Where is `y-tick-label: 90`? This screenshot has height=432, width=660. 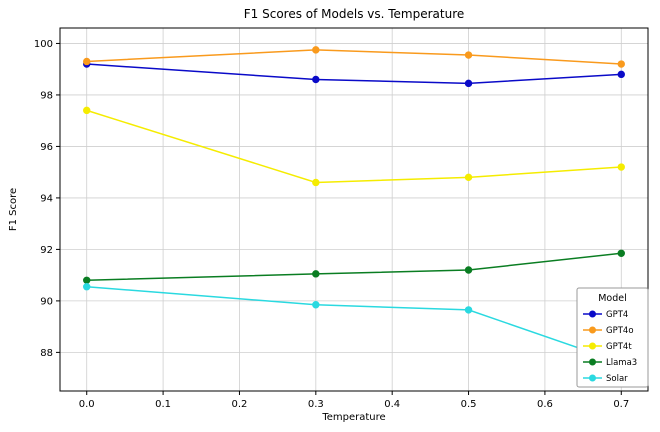 y-tick-label: 90 is located at coordinates (46, 301).